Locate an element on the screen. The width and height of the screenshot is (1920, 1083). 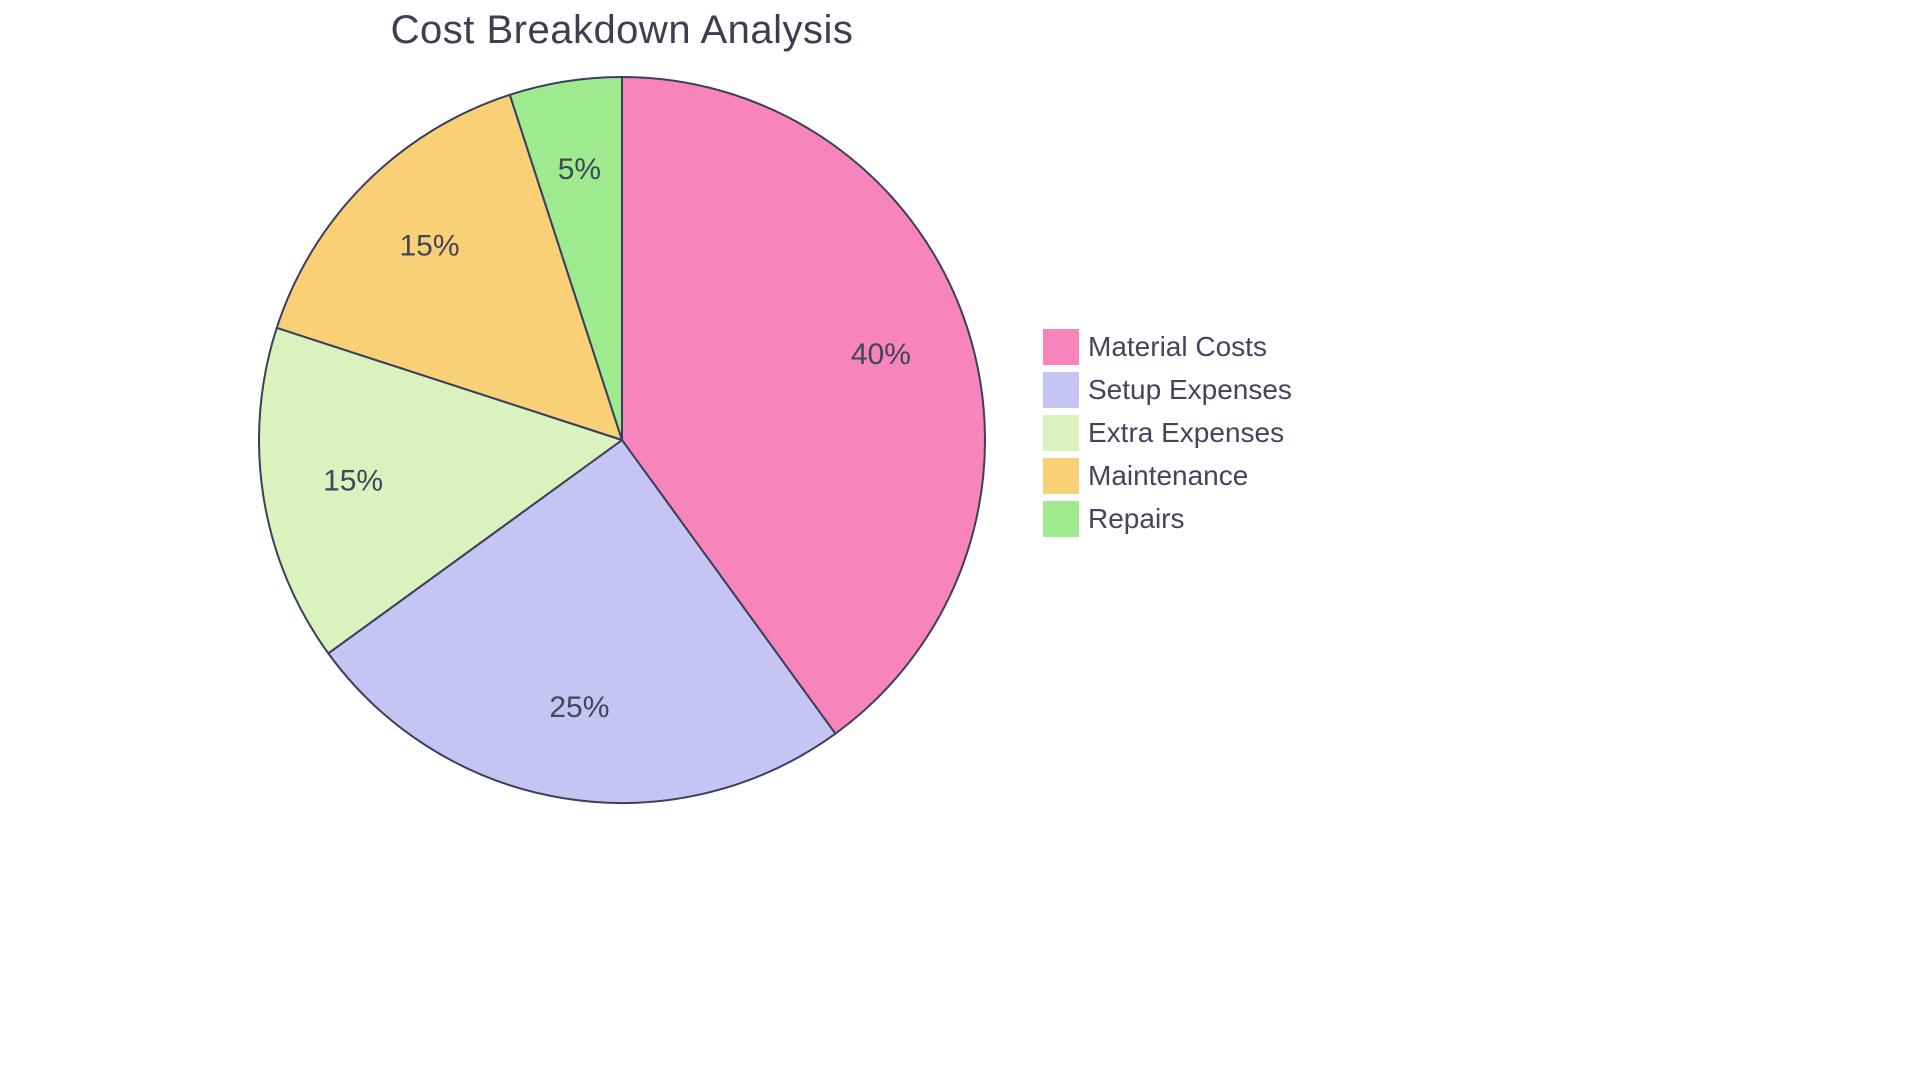
slice-value-label-material-costs: 40% is located at coordinates (881, 354).